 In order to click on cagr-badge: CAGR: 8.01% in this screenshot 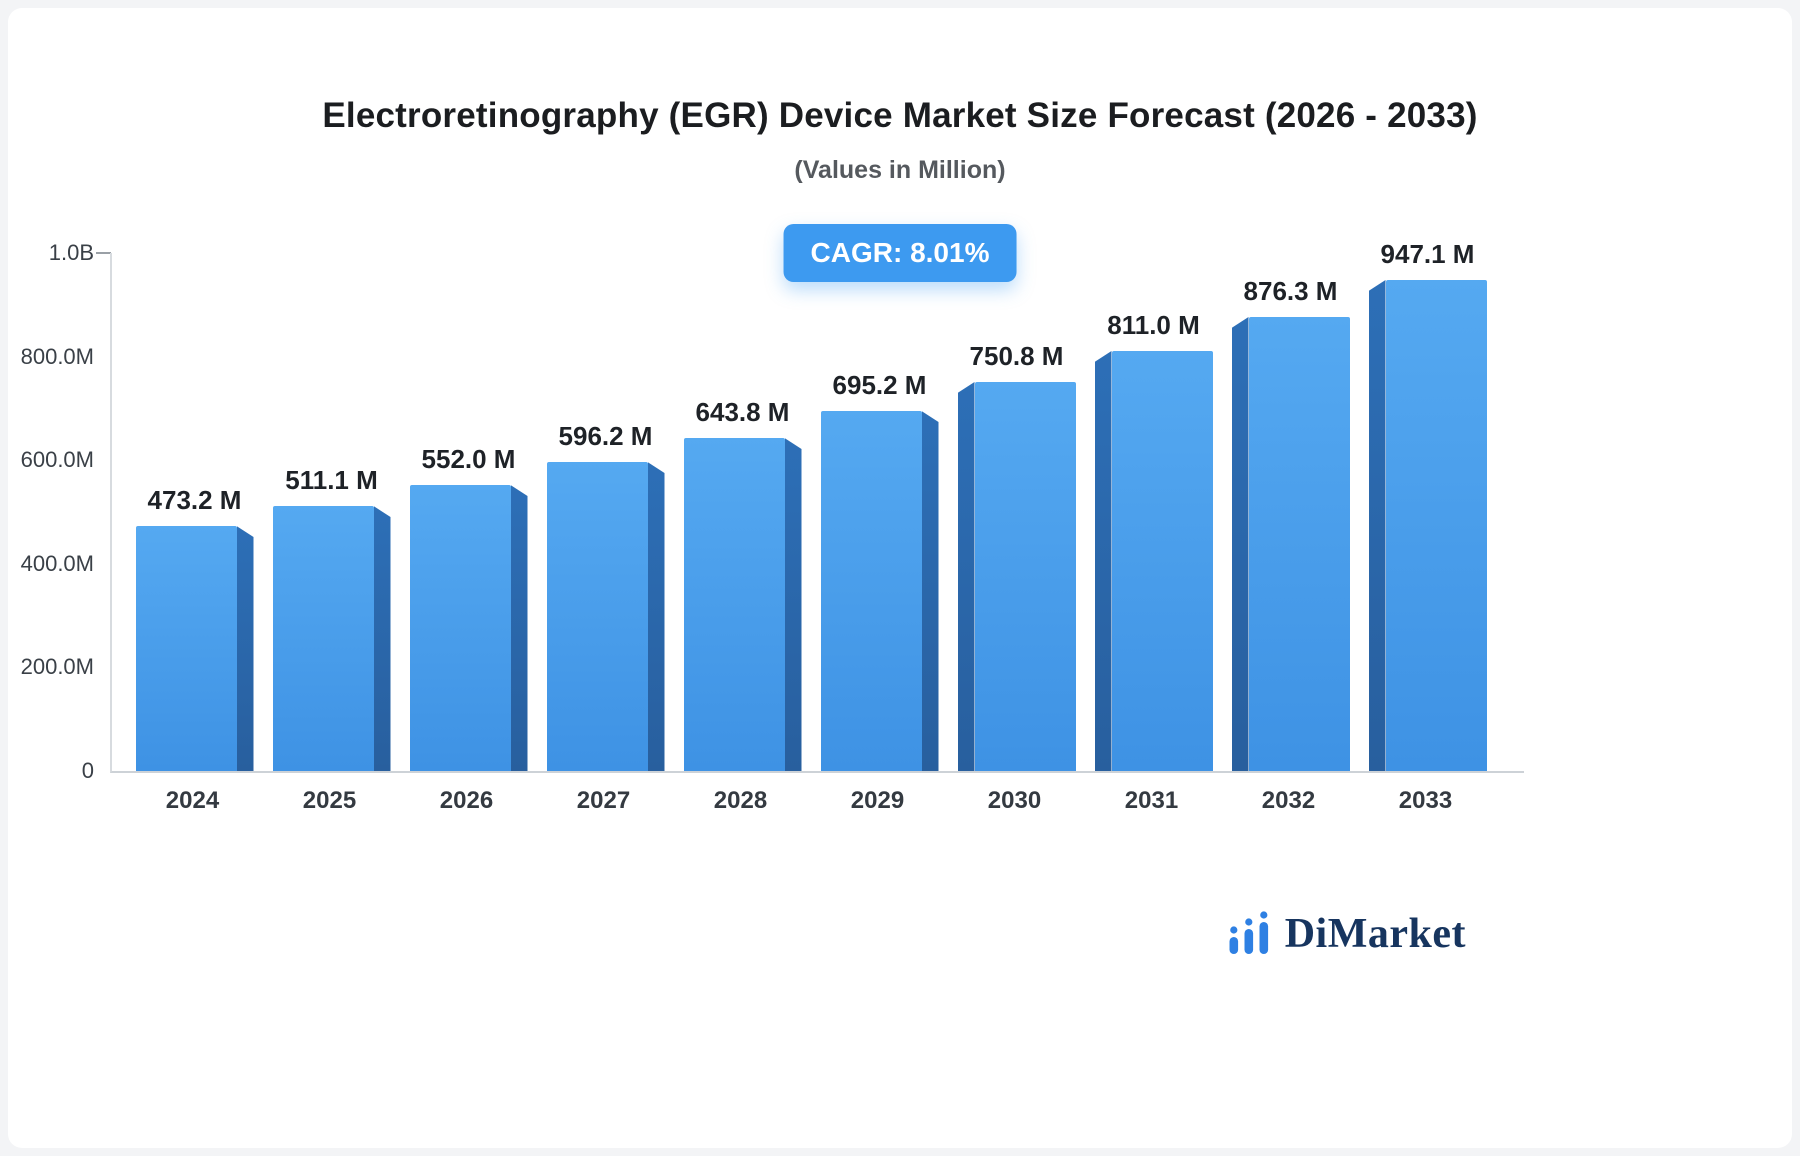, I will do `click(900, 253)`.